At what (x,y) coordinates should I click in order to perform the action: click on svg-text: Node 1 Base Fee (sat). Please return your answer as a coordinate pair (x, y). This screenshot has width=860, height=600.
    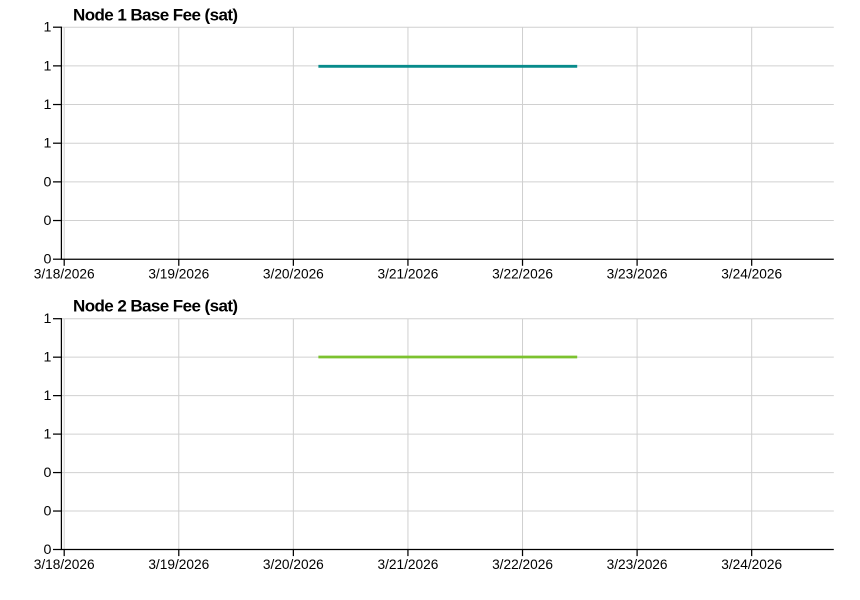
    Looking at the image, I should click on (155, 15).